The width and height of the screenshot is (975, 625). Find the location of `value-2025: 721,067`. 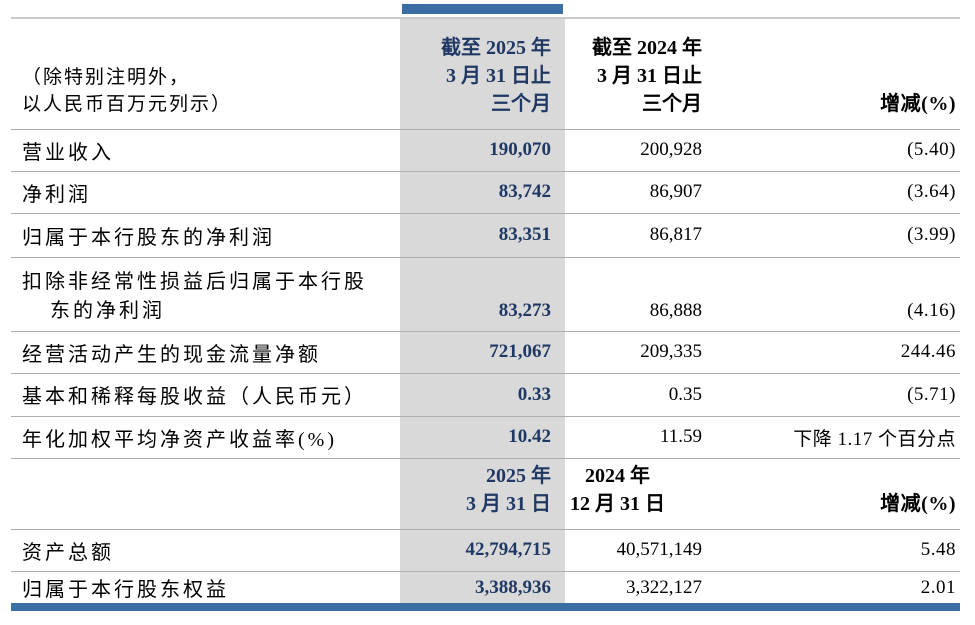

value-2025: 721,067 is located at coordinates (482, 352).